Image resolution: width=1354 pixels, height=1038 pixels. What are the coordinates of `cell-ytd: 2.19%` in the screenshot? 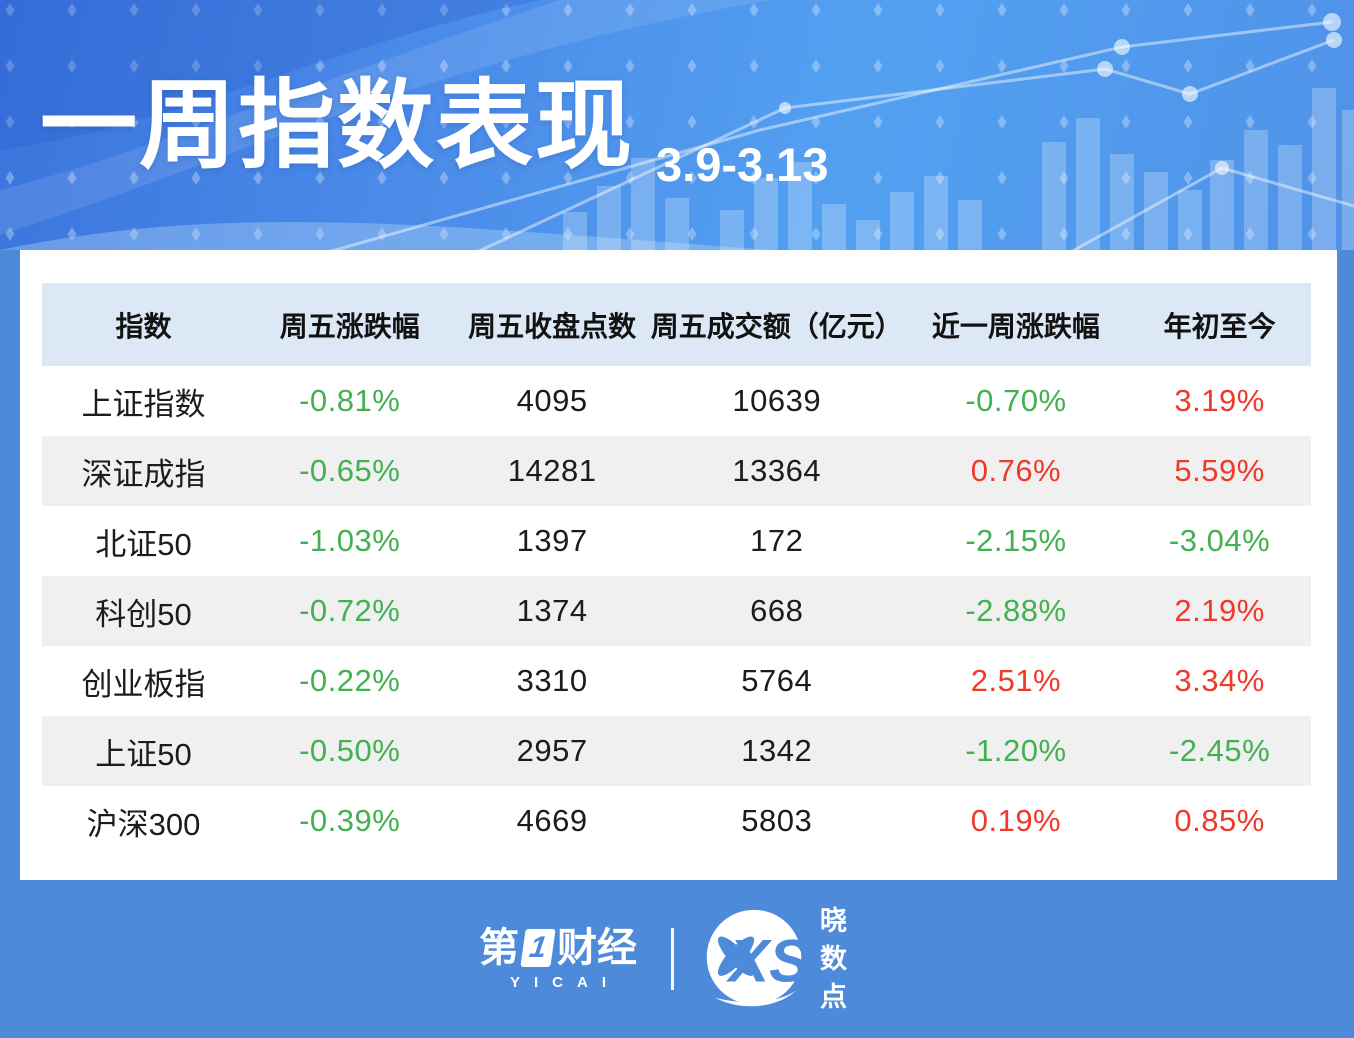 It's located at (1219, 610).